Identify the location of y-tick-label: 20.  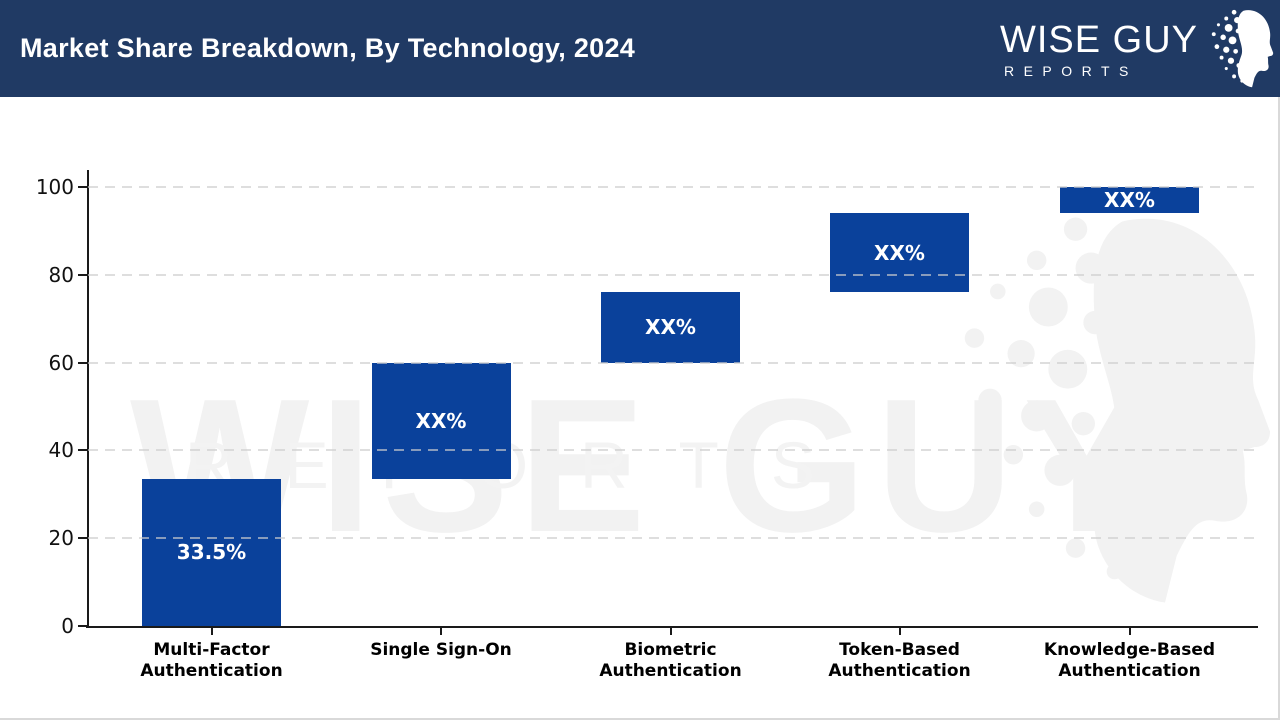
(61, 538).